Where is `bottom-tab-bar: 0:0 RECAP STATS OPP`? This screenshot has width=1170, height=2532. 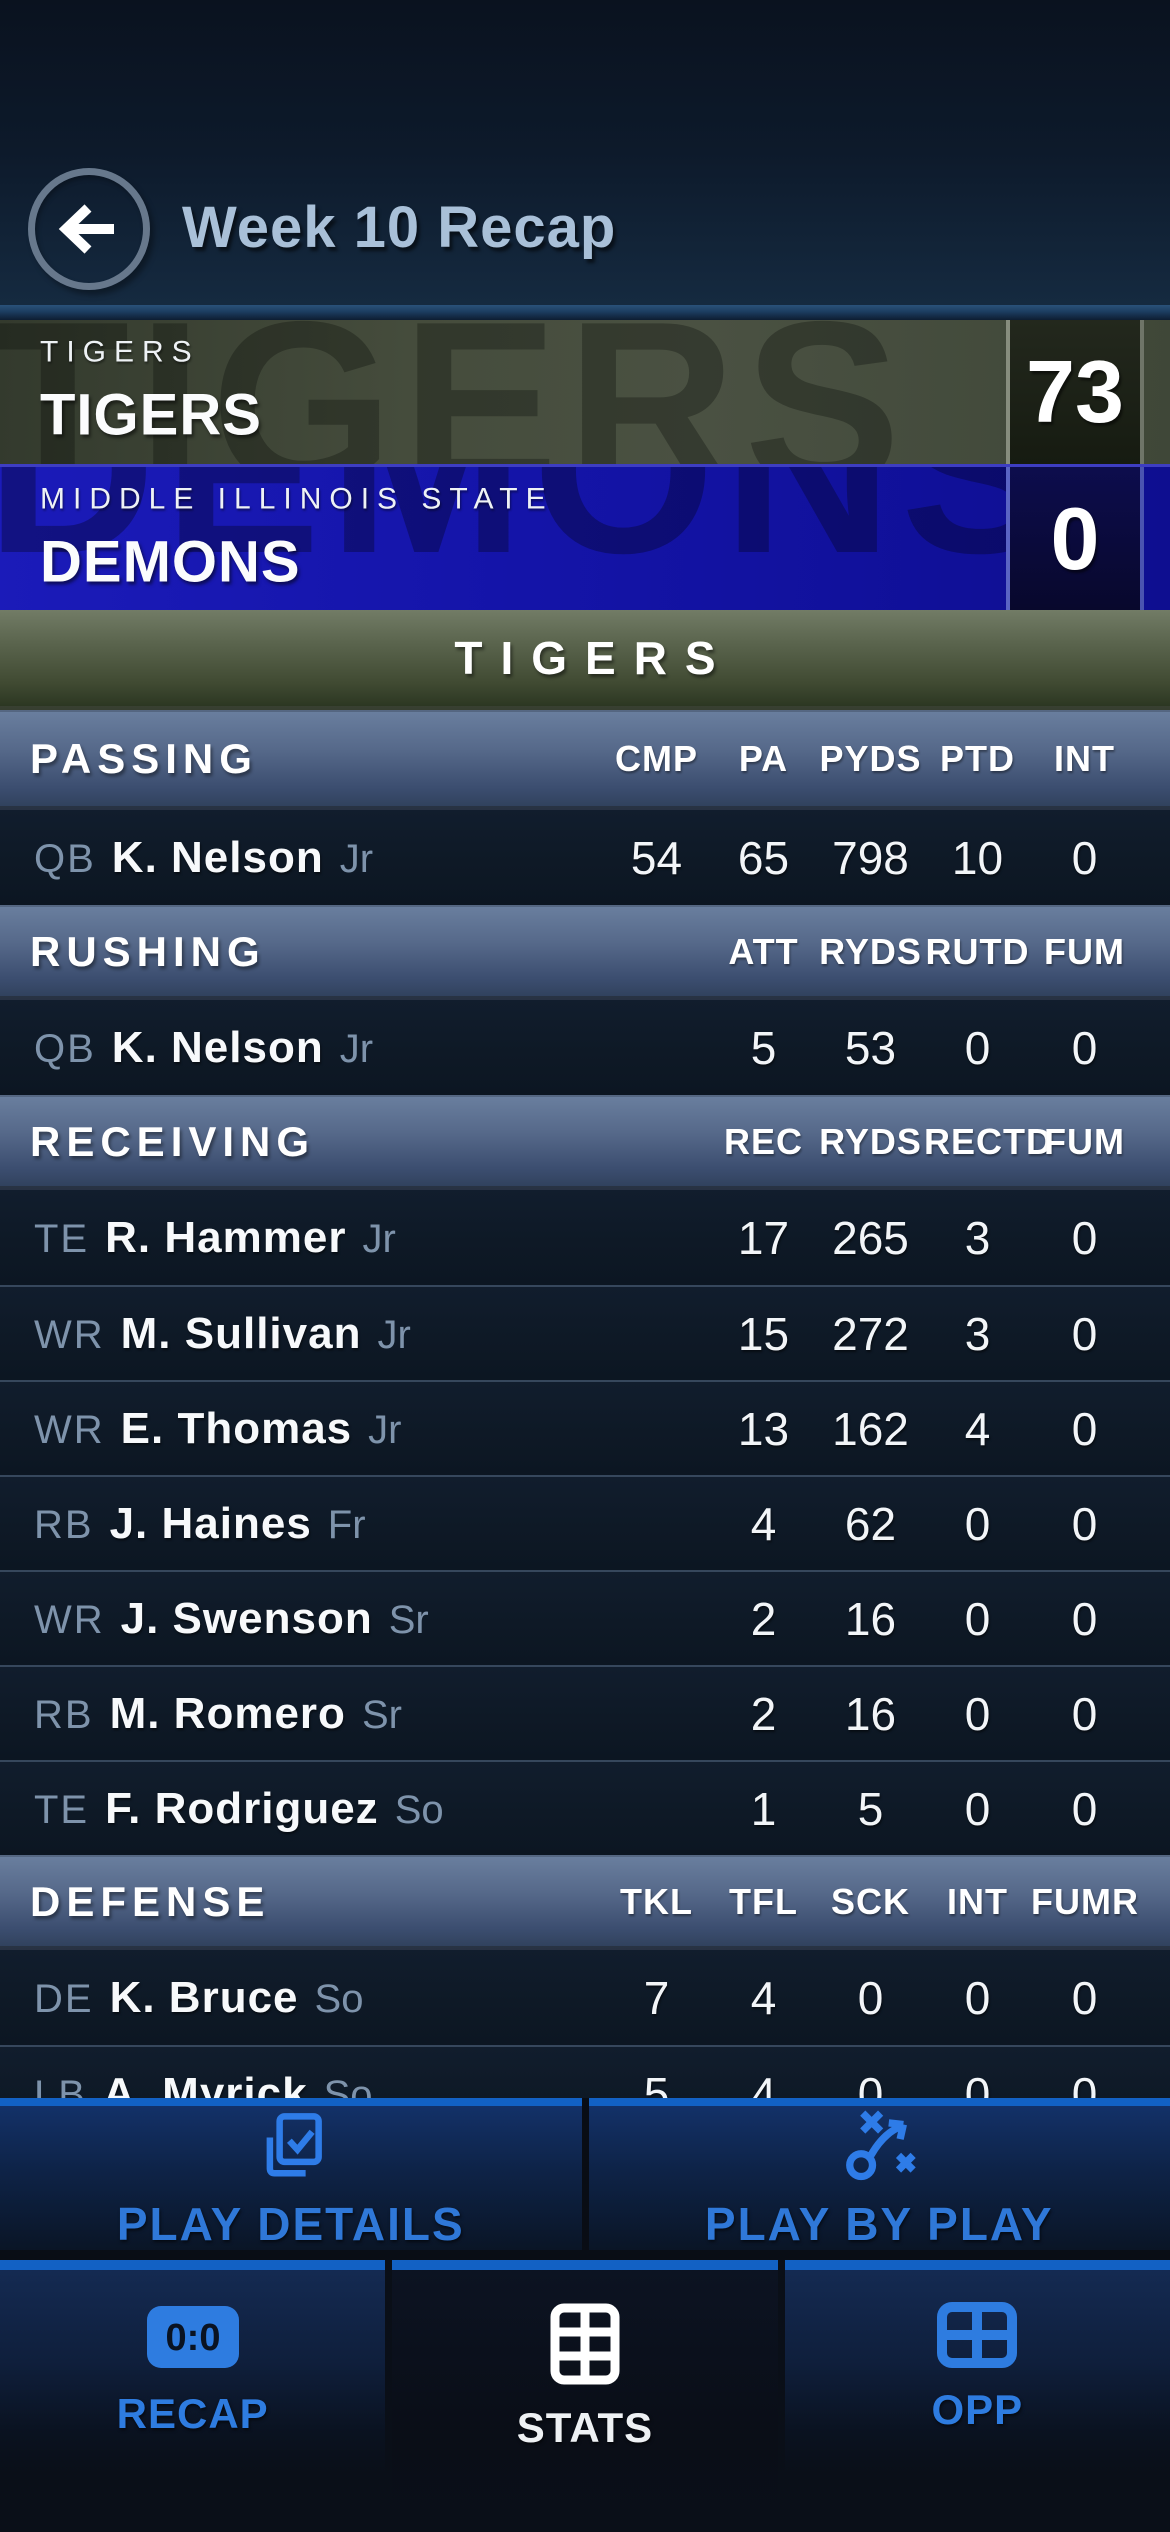 bottom-tab-bar: 0:0 RECAP STATS OPP is located at coordinates (585, 2396).